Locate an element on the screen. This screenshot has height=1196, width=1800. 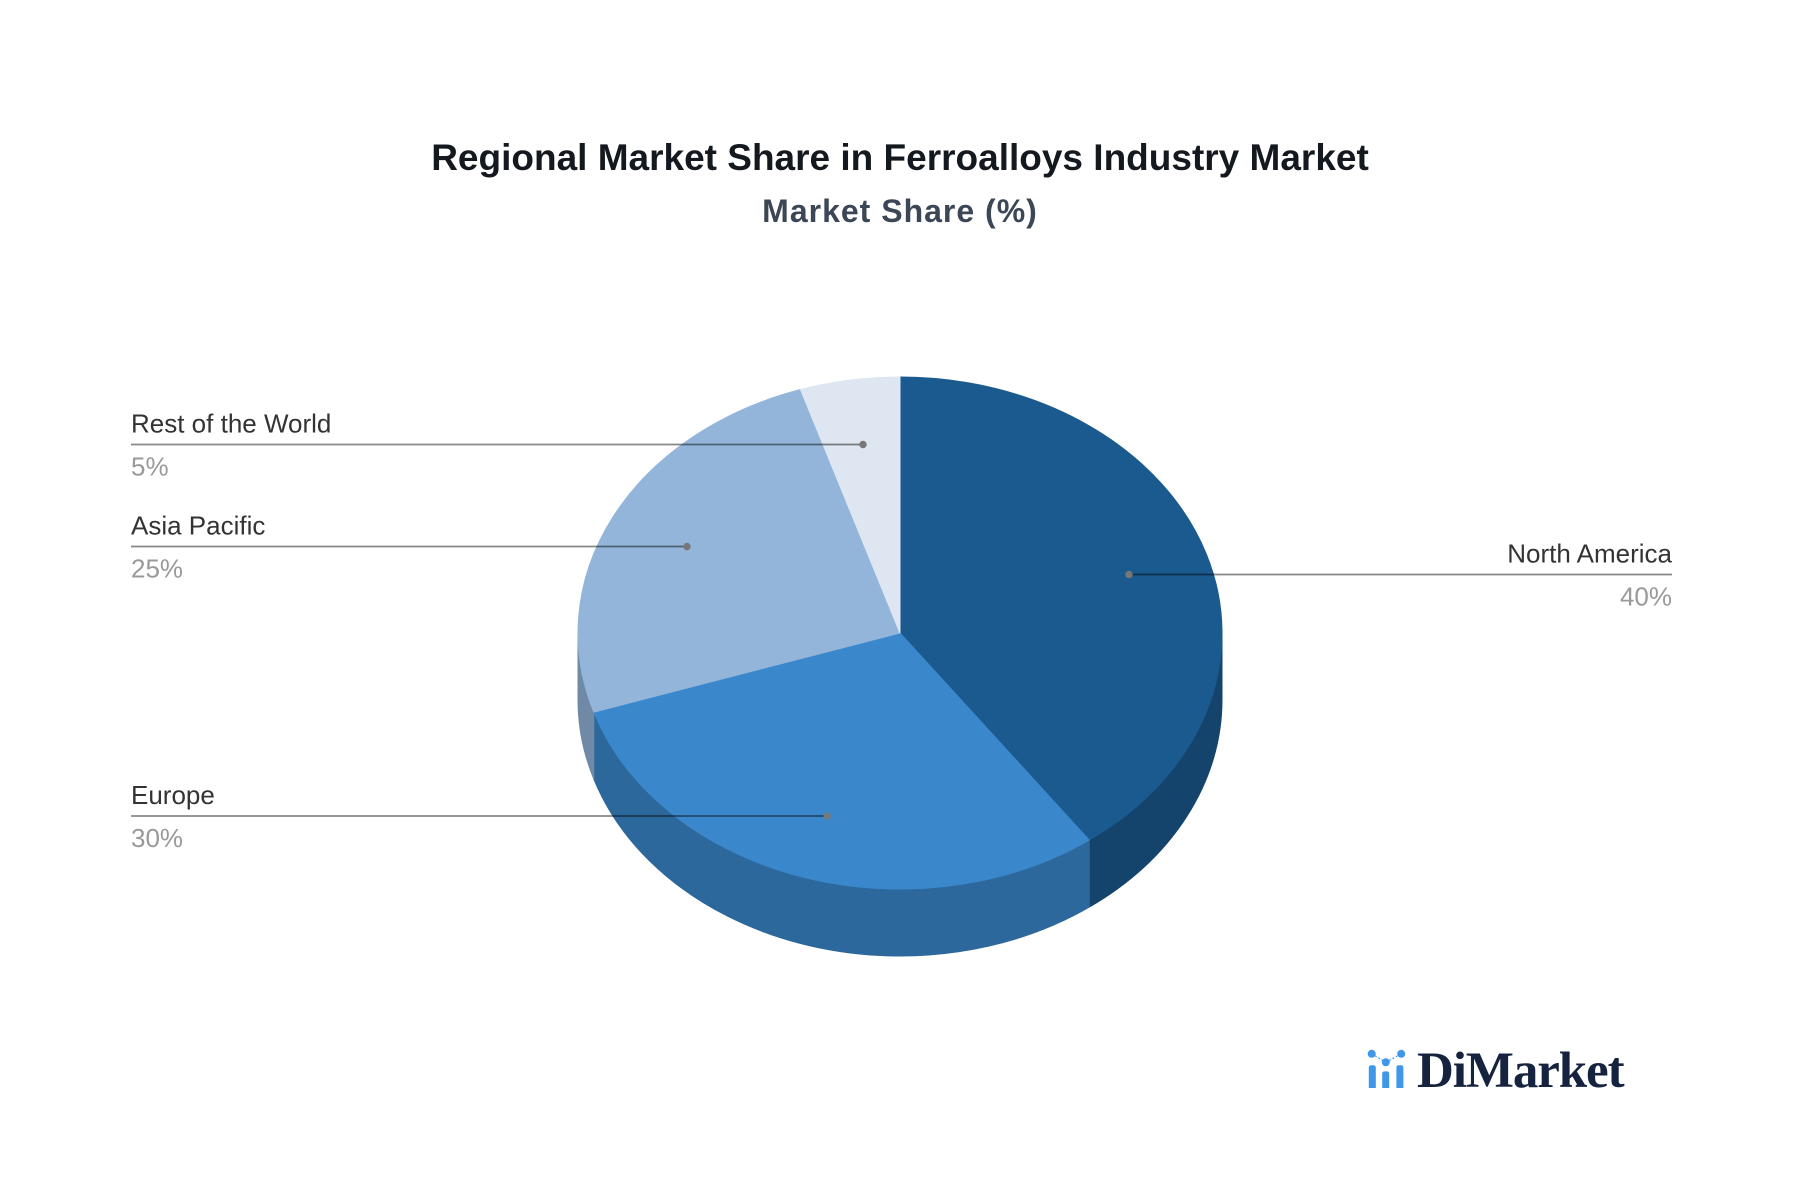
svg-text: Rest of the World is located at coordinates (231, 424).